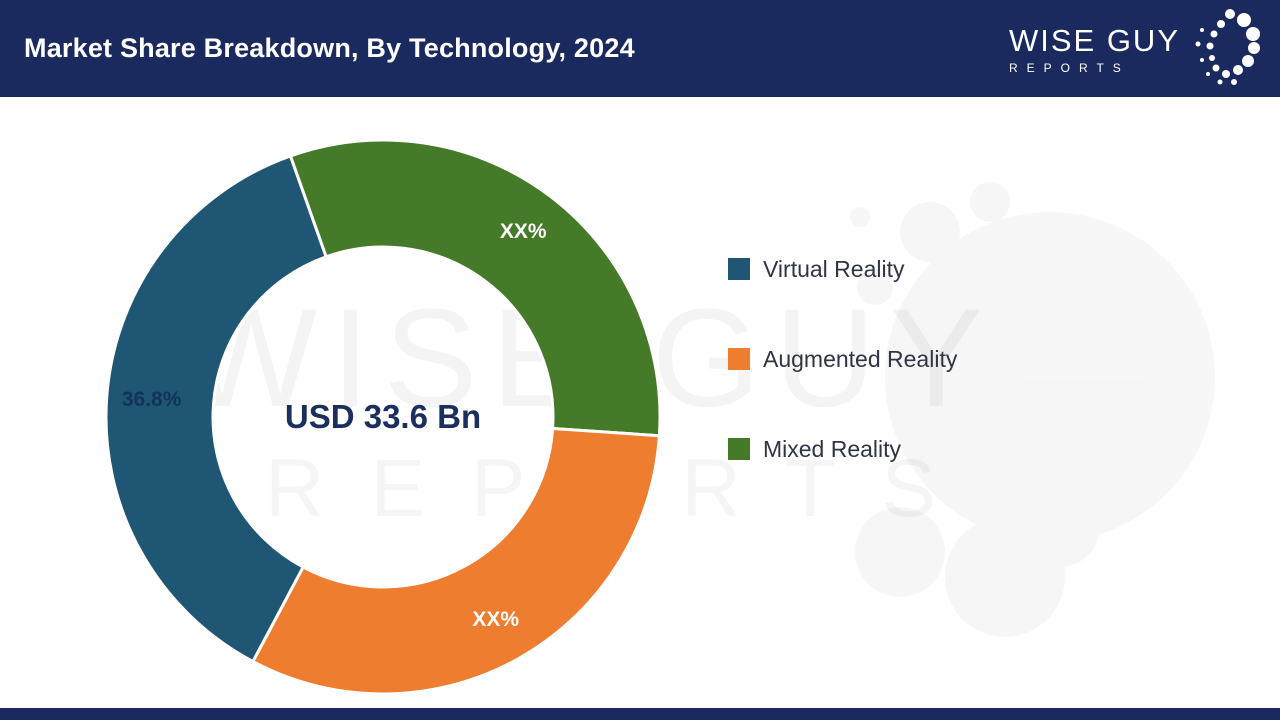 This screenshot has width=1280, height=720. What do you see at coordinates (1069, 67) in the screenshot?
I see `logo-line2: REPORTS` at bounding box center [1069, 67].